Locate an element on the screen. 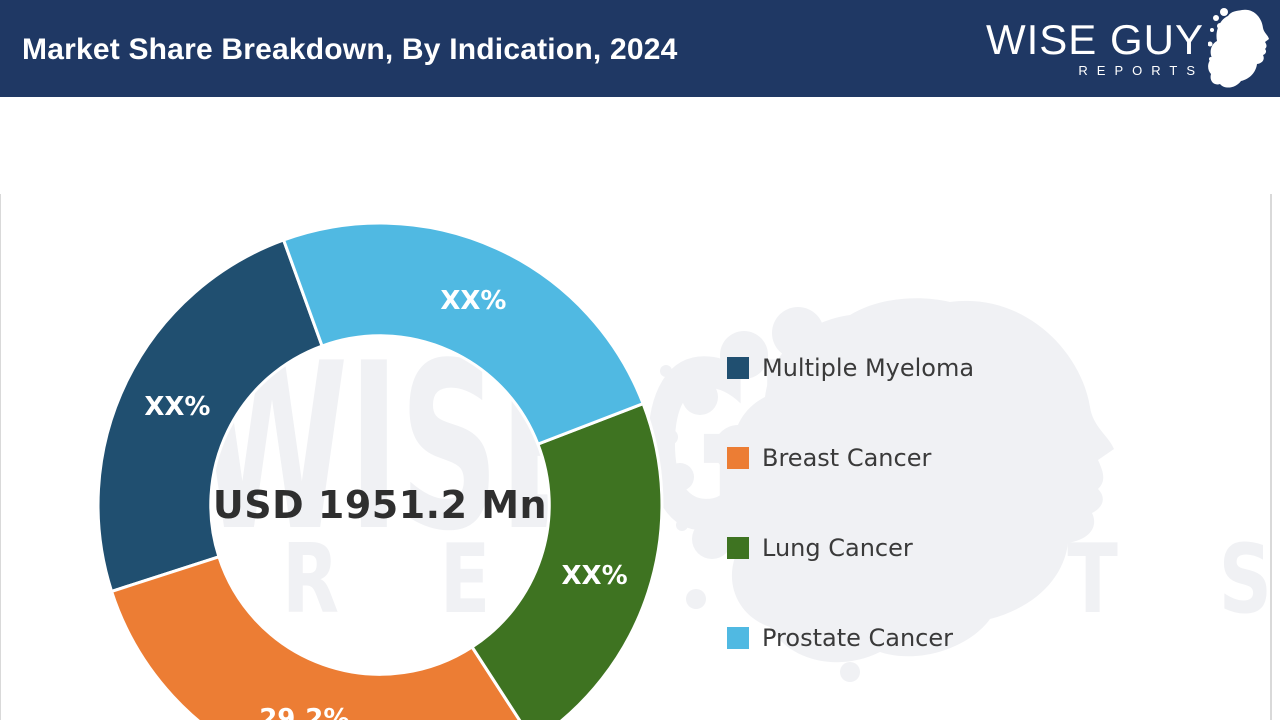 The width and height of the screenshot is (1280, 720). logo-face-icon is located at coordinates (1238, 48).